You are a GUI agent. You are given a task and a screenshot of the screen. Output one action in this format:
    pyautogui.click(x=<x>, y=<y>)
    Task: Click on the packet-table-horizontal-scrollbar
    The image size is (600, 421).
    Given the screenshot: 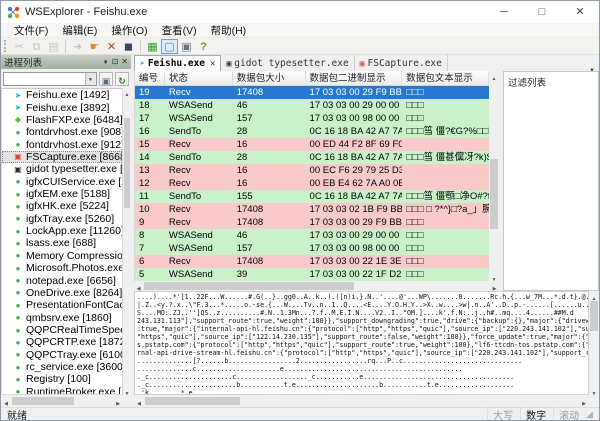 What is the action you would take?
    pyautogui.click(x=316, y=286)
    